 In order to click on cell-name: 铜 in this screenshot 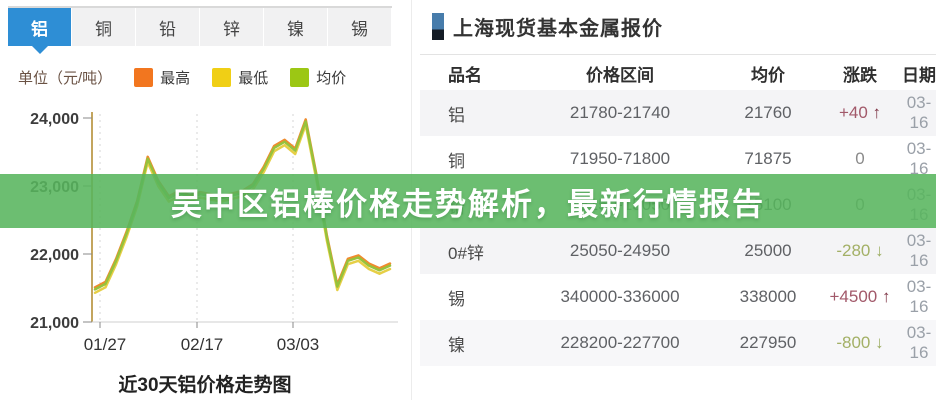, I will do `click(456, 161)`.